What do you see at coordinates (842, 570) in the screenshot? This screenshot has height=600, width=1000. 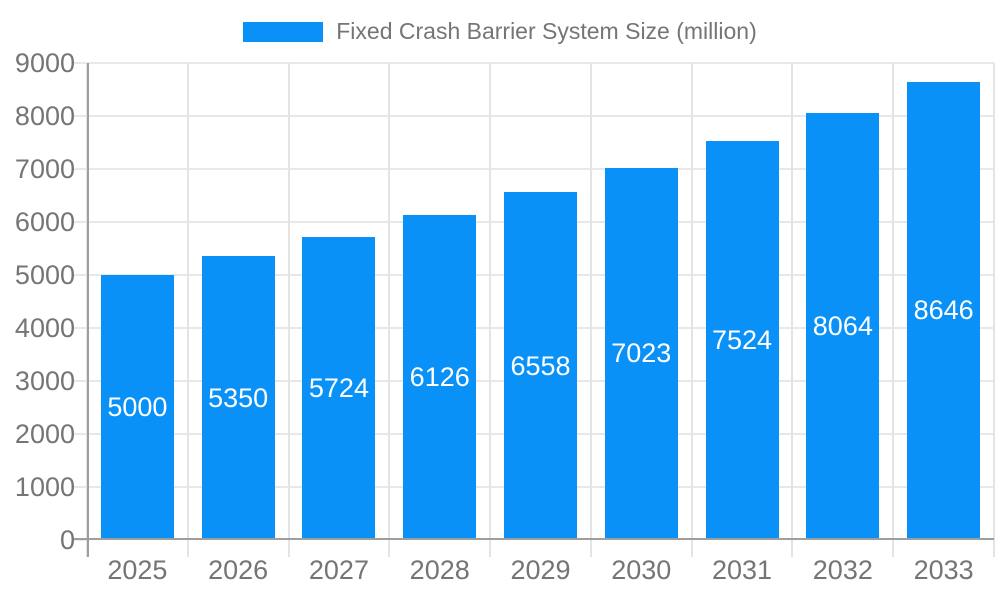 I see `x-tick-label: 2032` at bounding box center [842, 570].